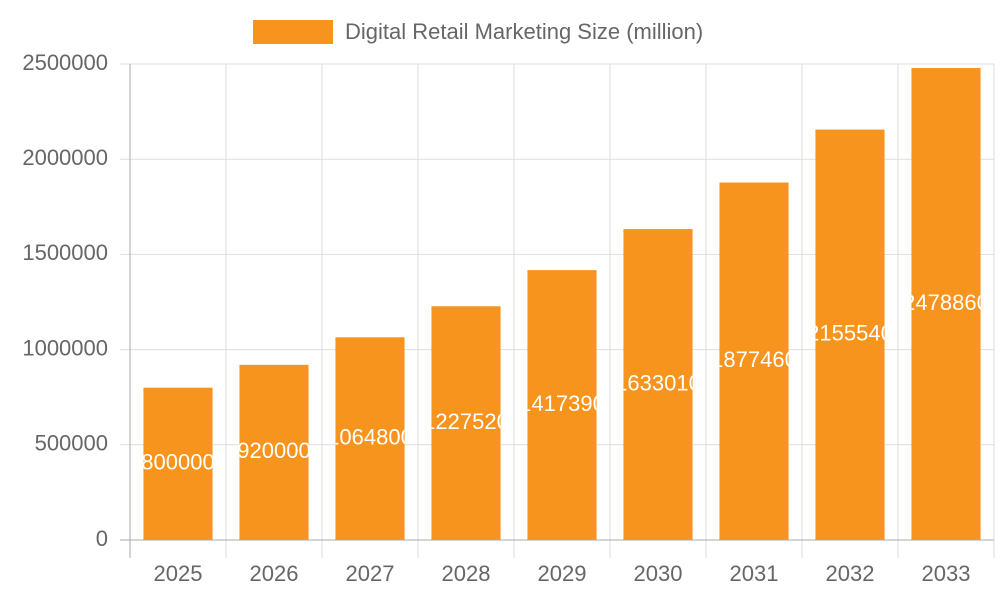 The height and width of the screenshot is (600, 1000). Describe the element at coordinates (274, 573) in the screenshot. I see `x-tick-label: 2026` at that location.